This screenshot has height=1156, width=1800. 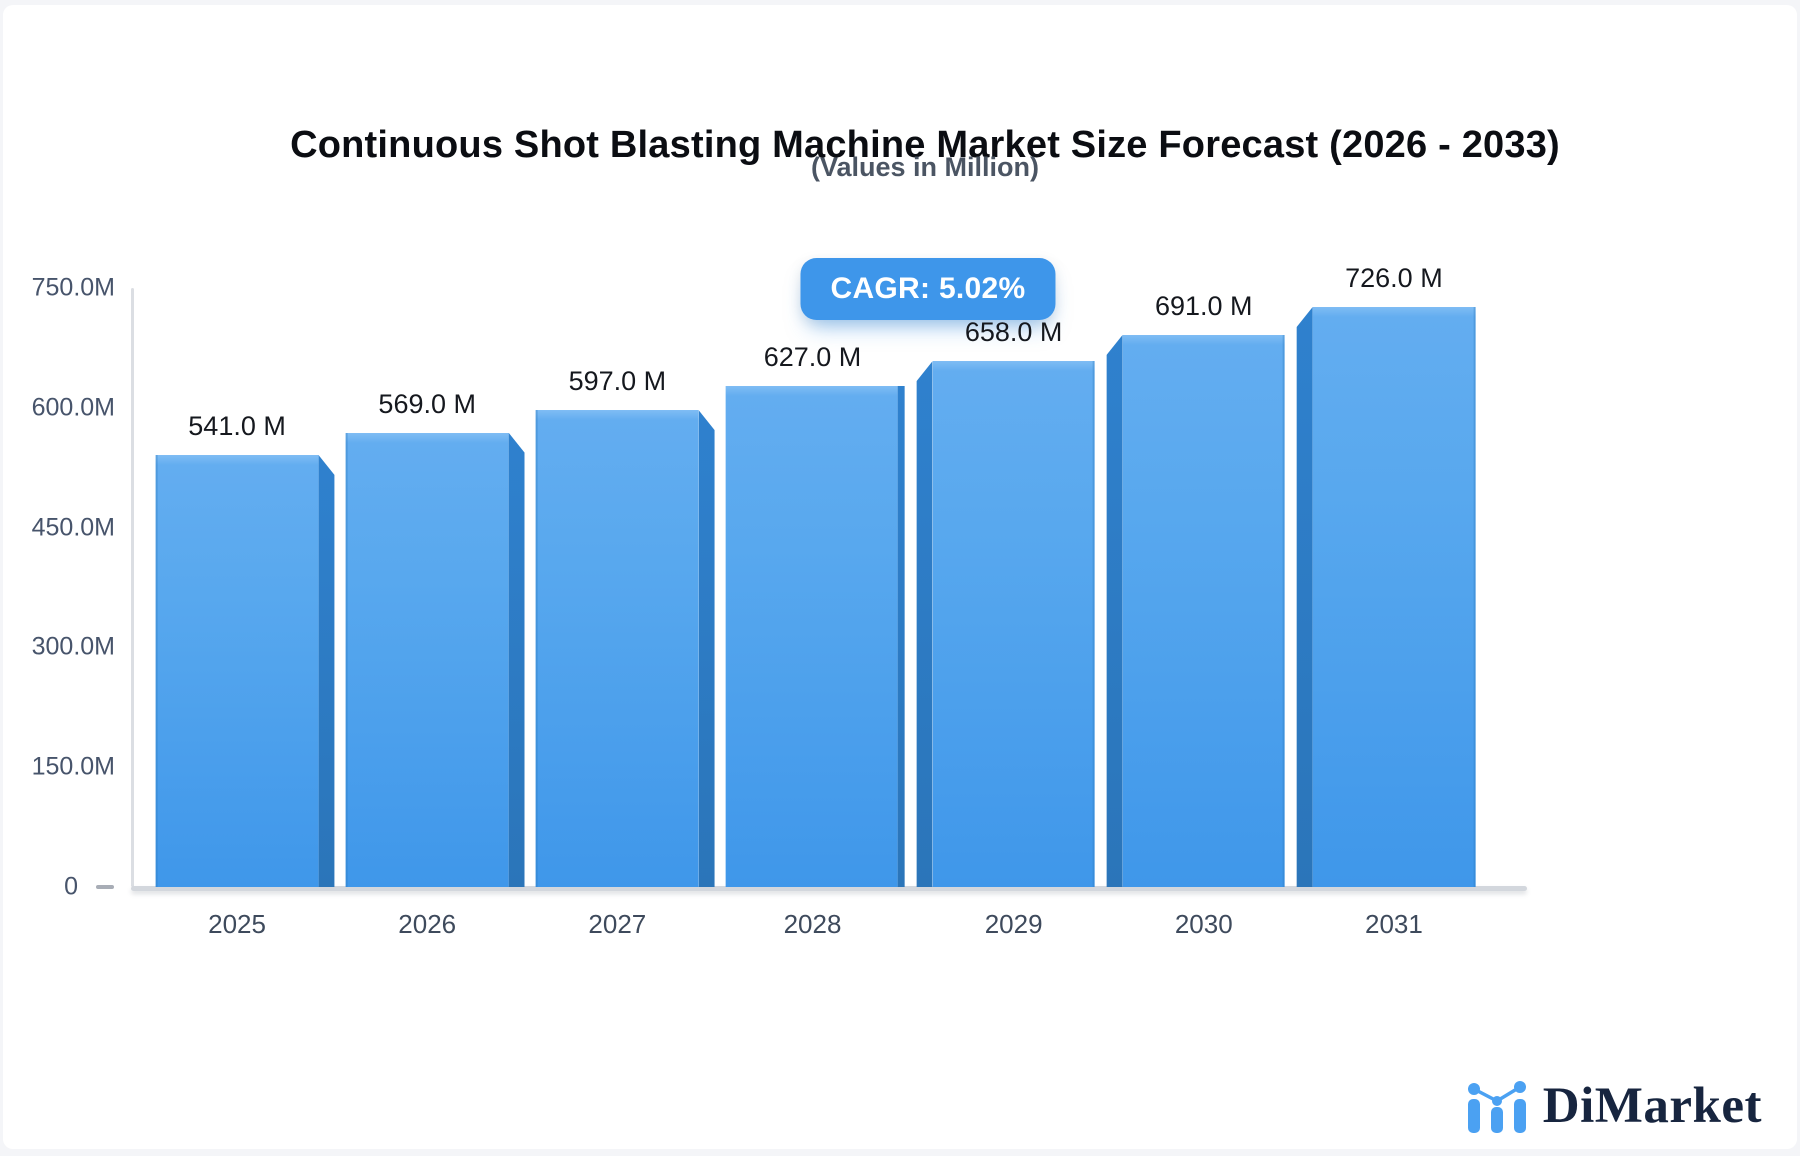 I want to click on x-slot-2029: 2029, so click(x=1006, y=923).